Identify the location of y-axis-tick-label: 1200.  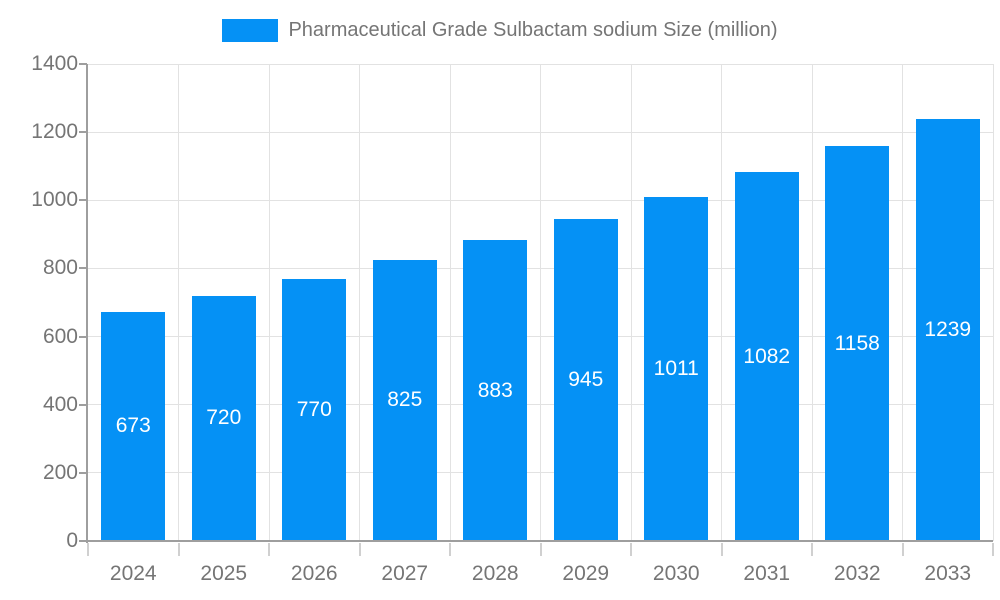
(54, 132).